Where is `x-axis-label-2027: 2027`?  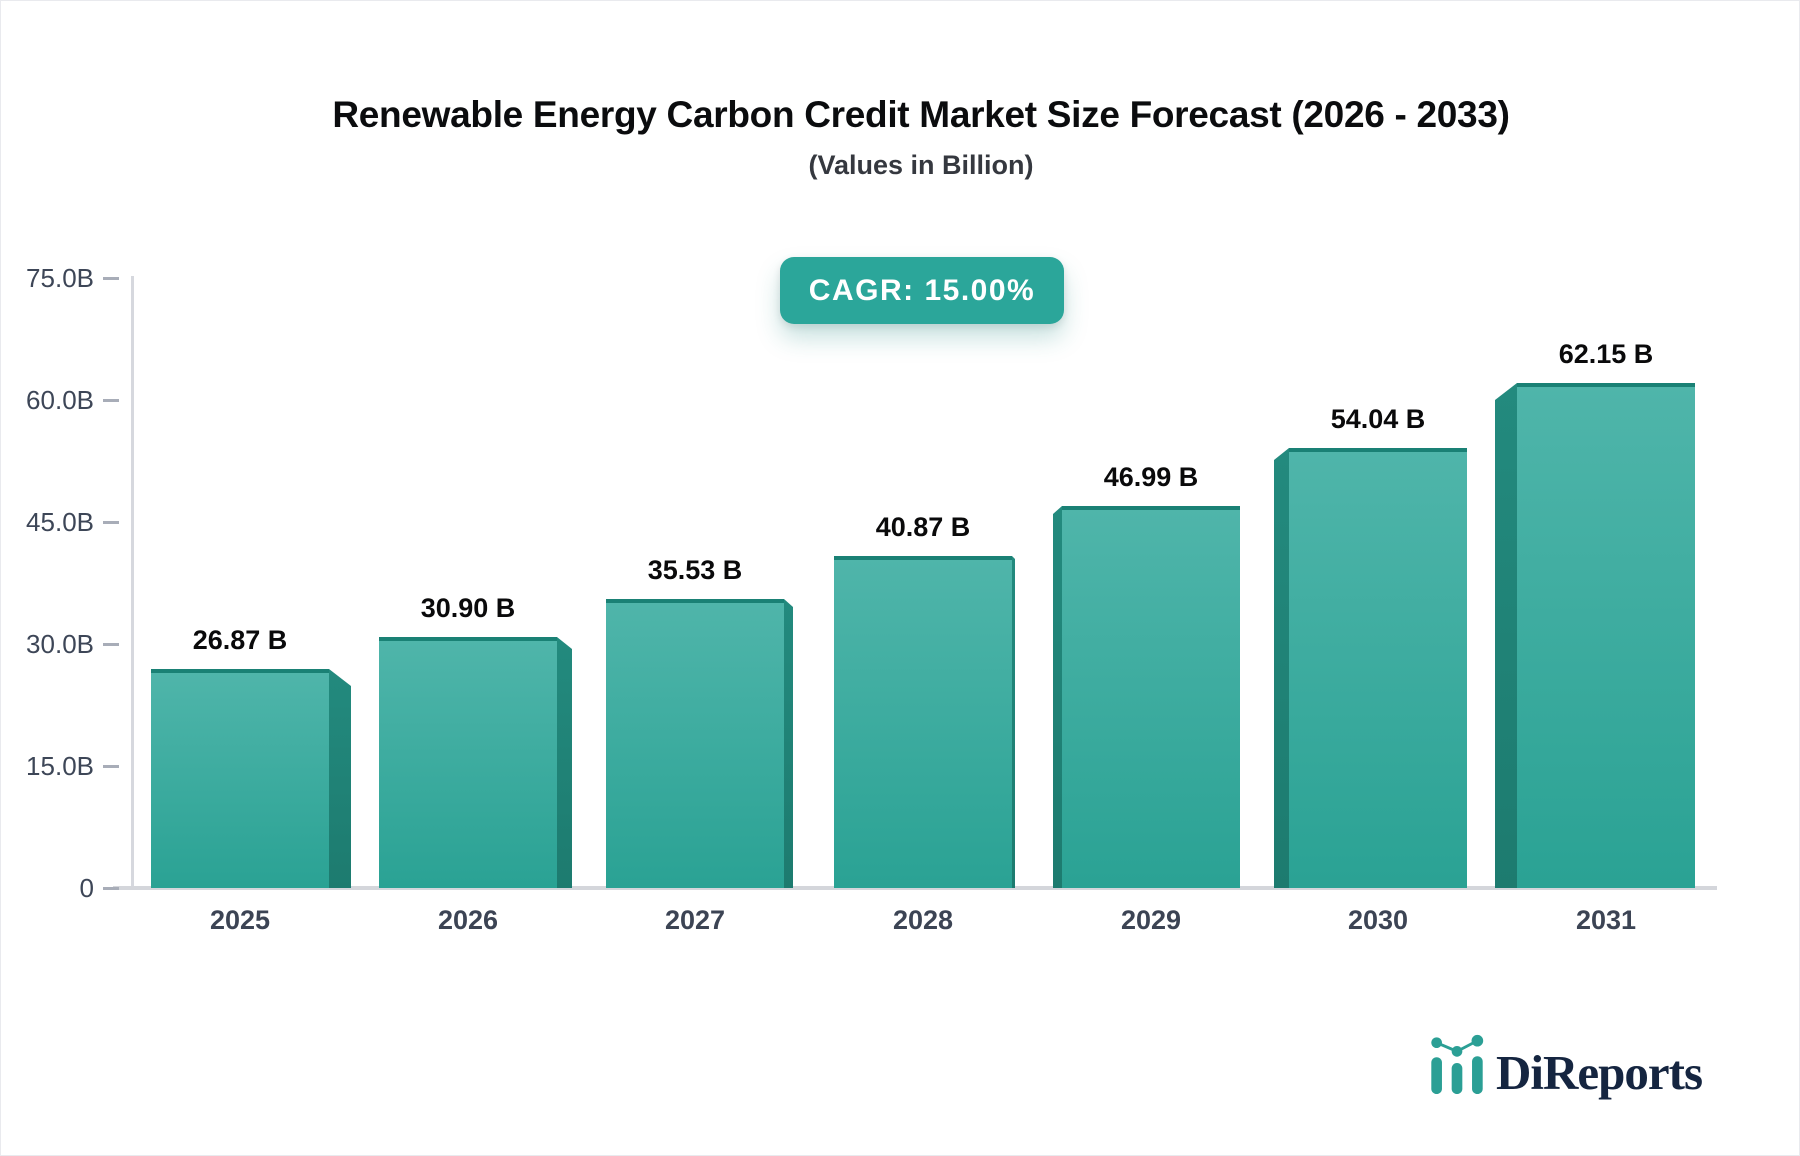
x-axis-label-2027: 2027 is located at coordinates (695, 920).